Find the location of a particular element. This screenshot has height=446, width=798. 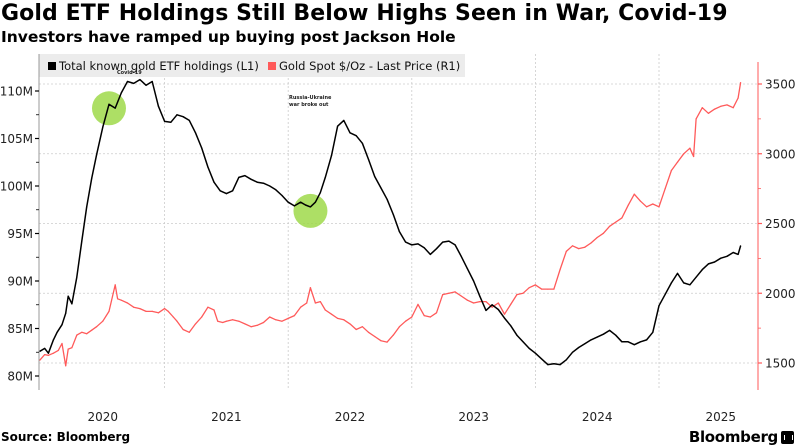

right-axis-tick-label: 2000 is located at coordinates (780, 294).